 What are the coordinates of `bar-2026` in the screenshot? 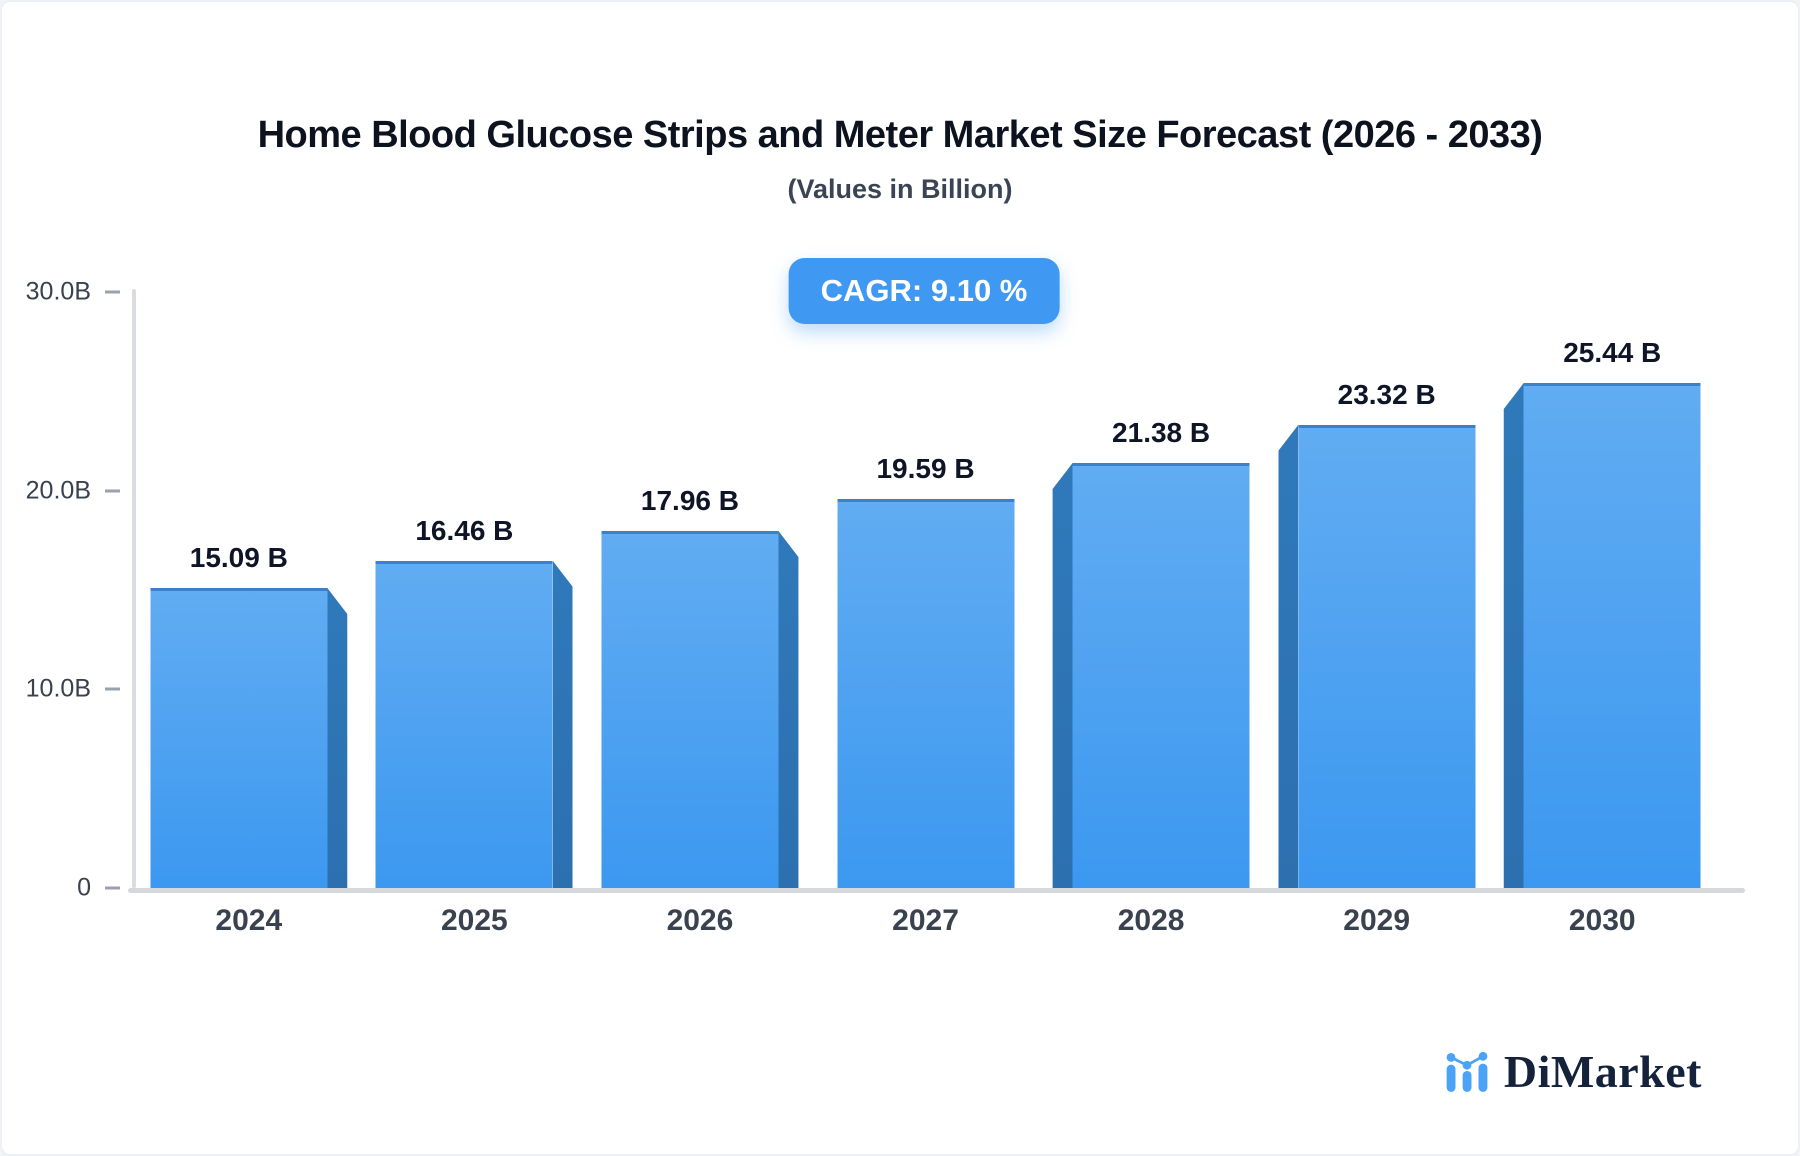 It's located at (700, 709).